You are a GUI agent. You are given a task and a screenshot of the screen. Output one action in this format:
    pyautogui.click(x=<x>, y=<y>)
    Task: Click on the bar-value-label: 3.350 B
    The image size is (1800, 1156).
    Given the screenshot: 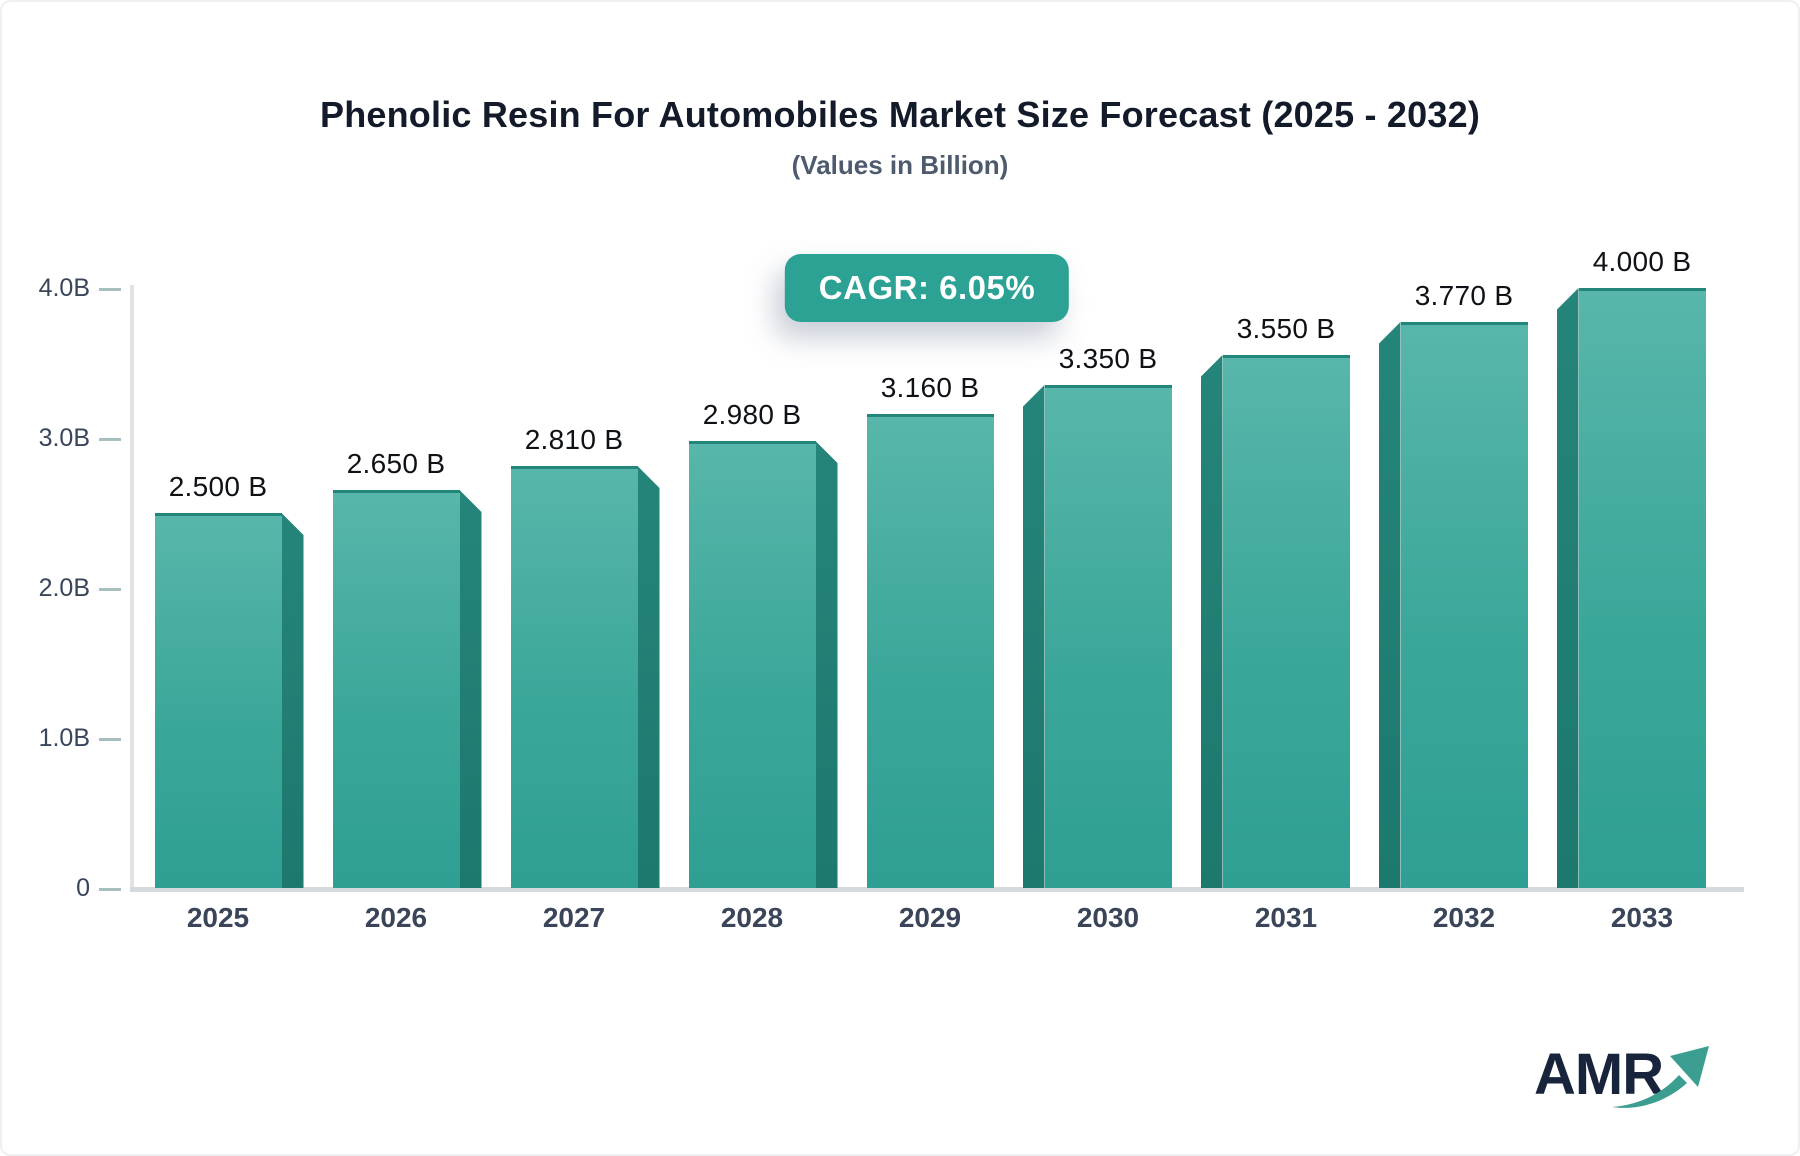 What is the action you would take?
    pyautogui.click(x=1108, y=358)
    